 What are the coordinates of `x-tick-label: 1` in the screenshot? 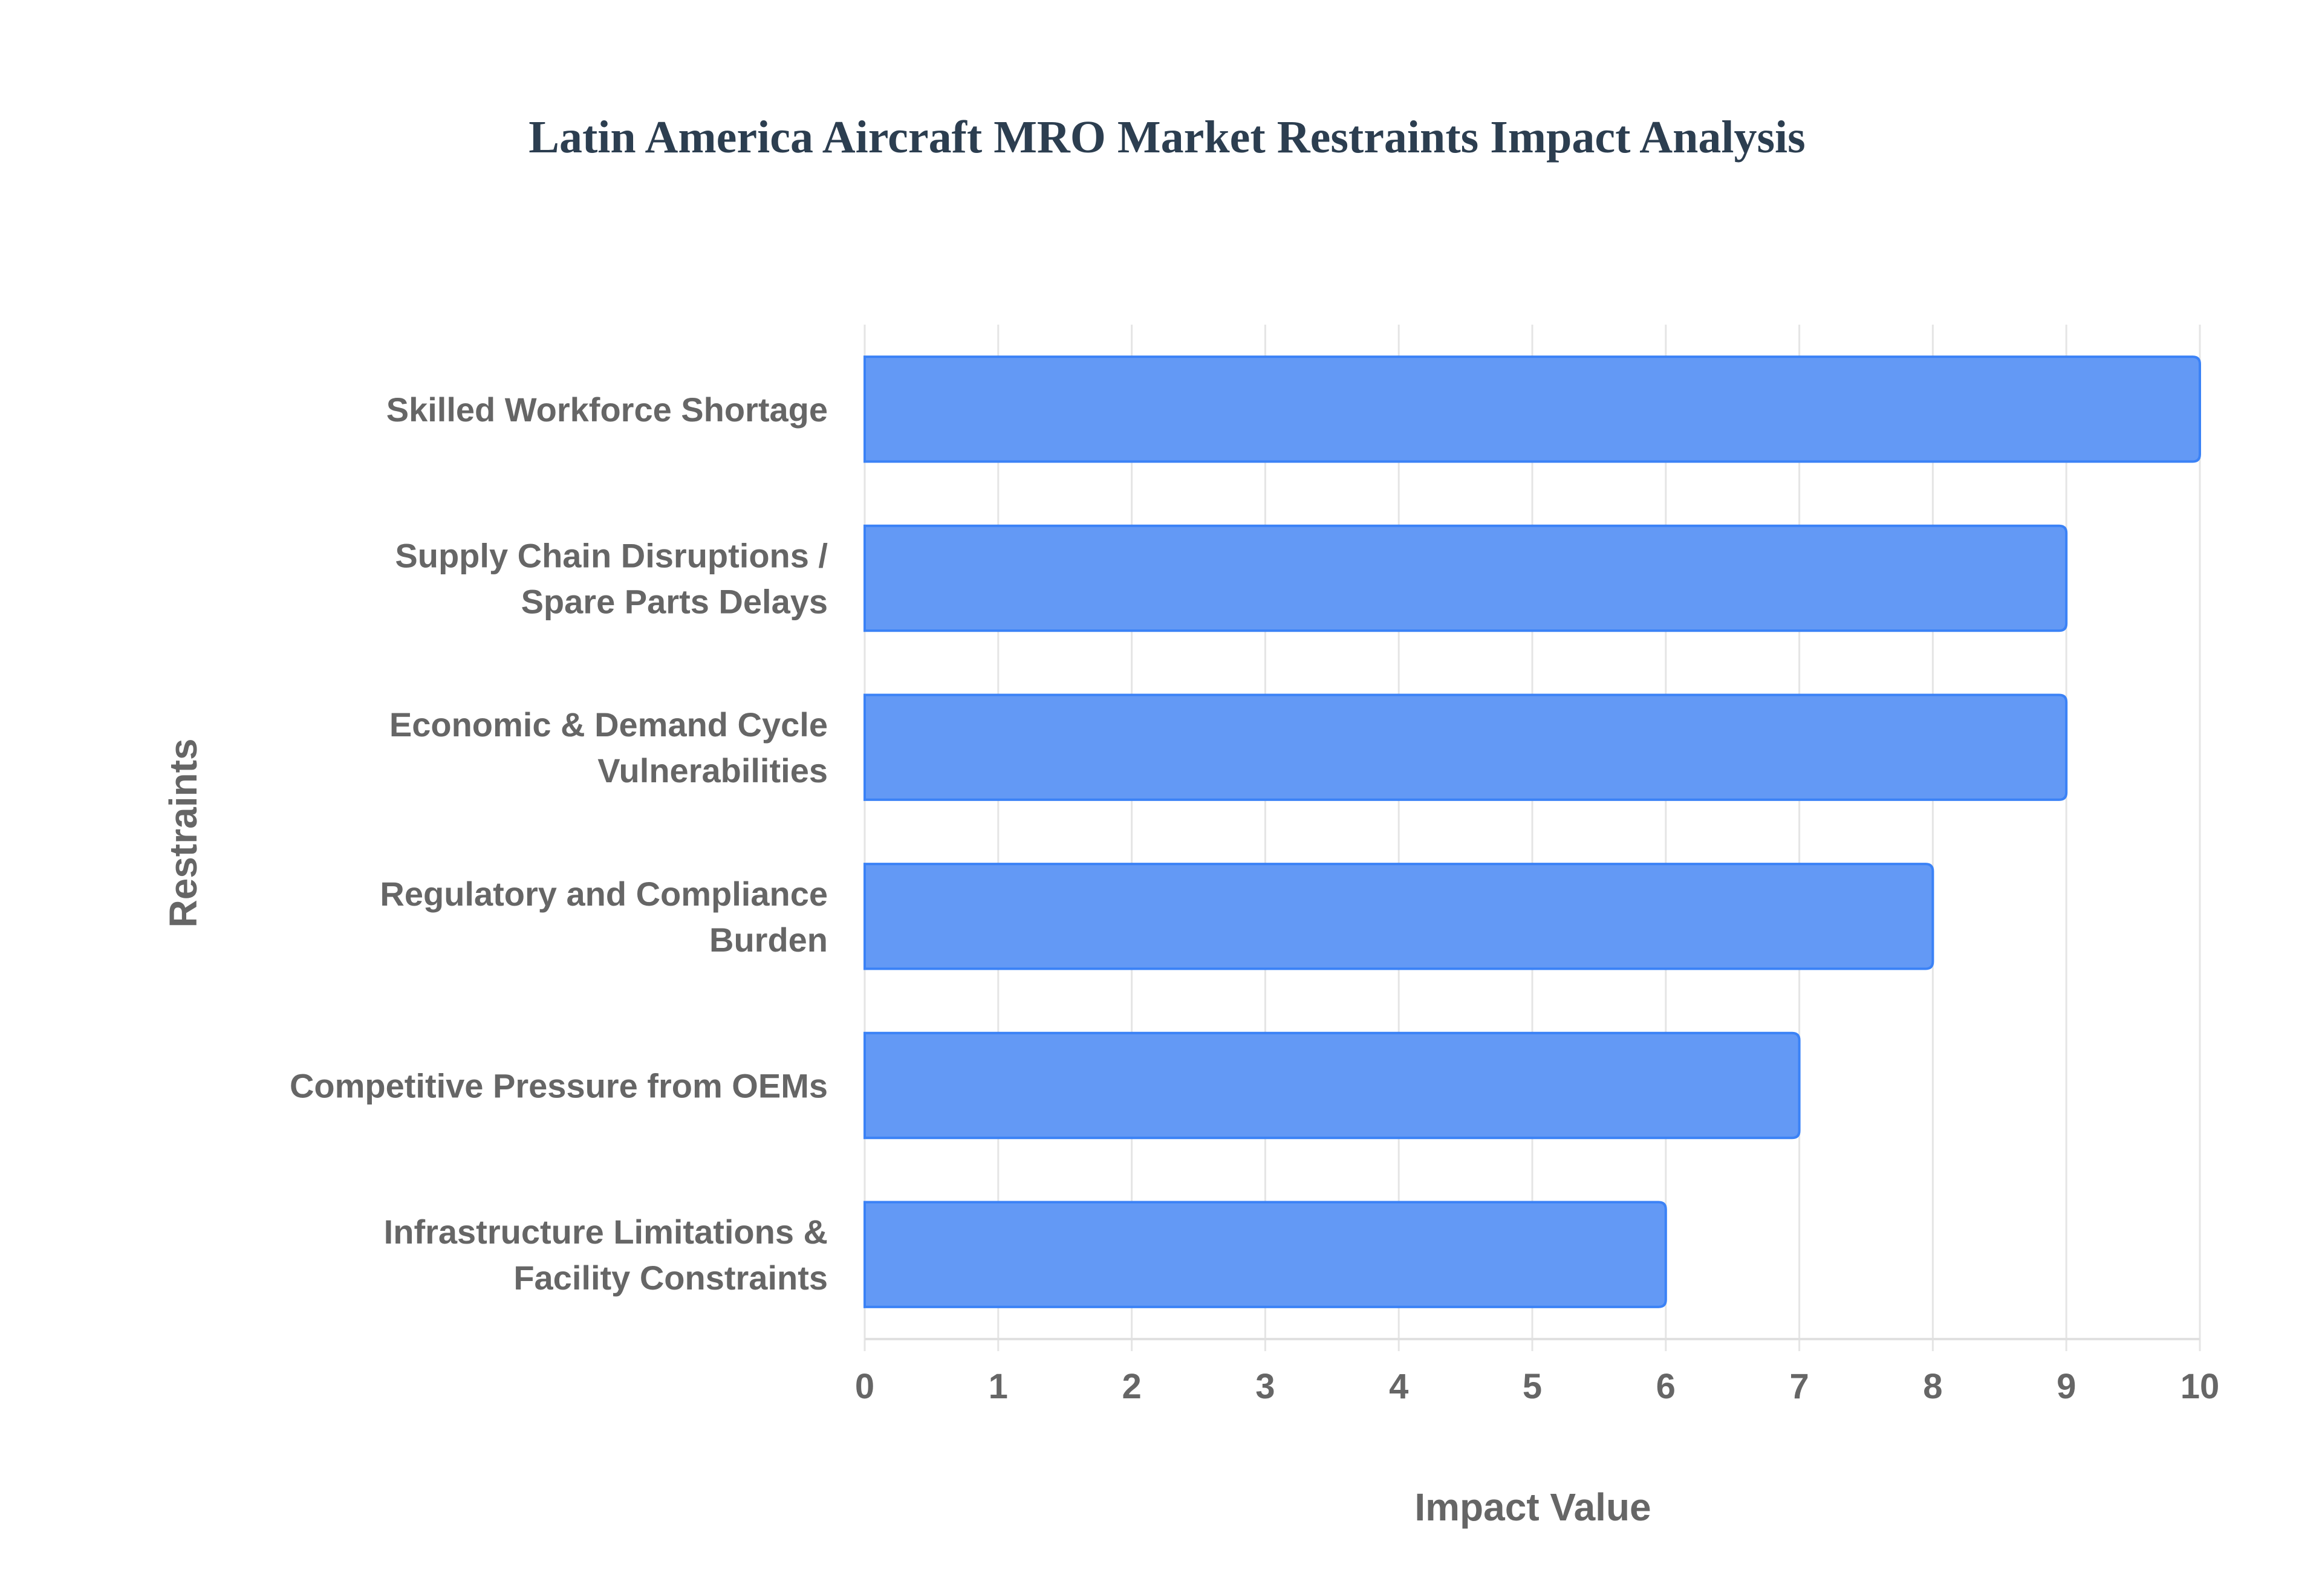 It's located at (998, 1386).